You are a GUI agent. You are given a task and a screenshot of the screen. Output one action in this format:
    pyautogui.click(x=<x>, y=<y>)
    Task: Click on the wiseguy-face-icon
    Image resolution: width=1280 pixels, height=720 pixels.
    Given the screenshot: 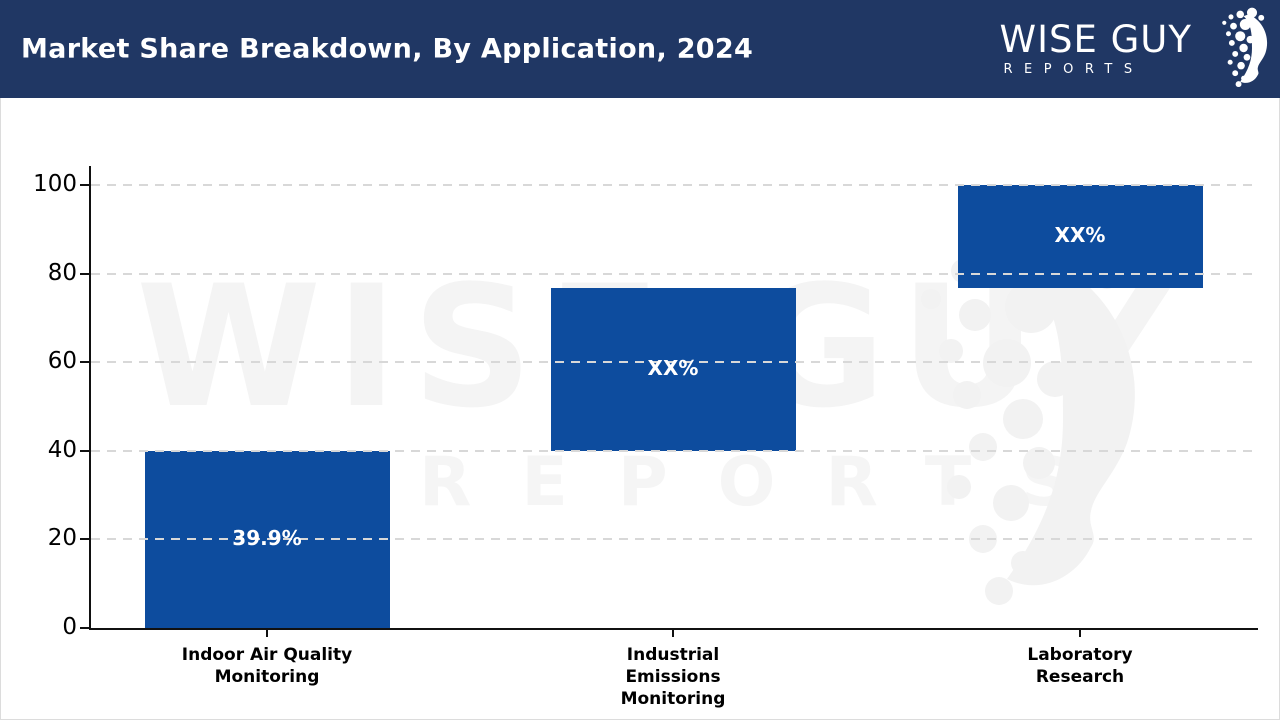 What is the action you would take?
    pyautogui.click(x=1245, y=47)
    